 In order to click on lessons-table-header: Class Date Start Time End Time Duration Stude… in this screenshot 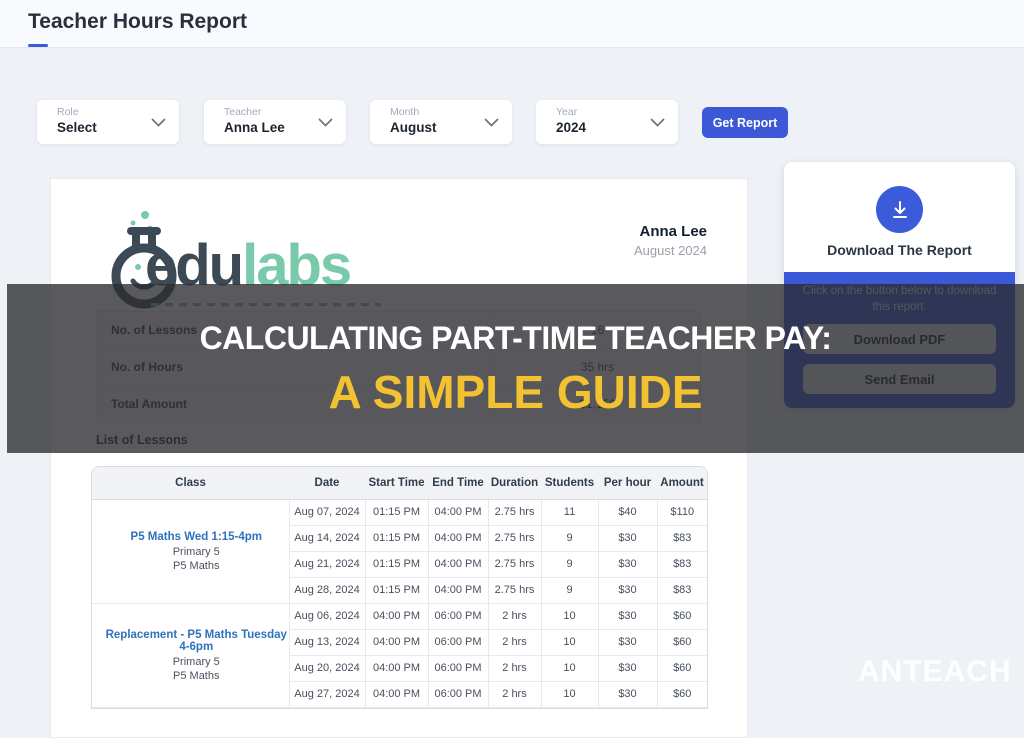, I will do `click(399, 483)`.